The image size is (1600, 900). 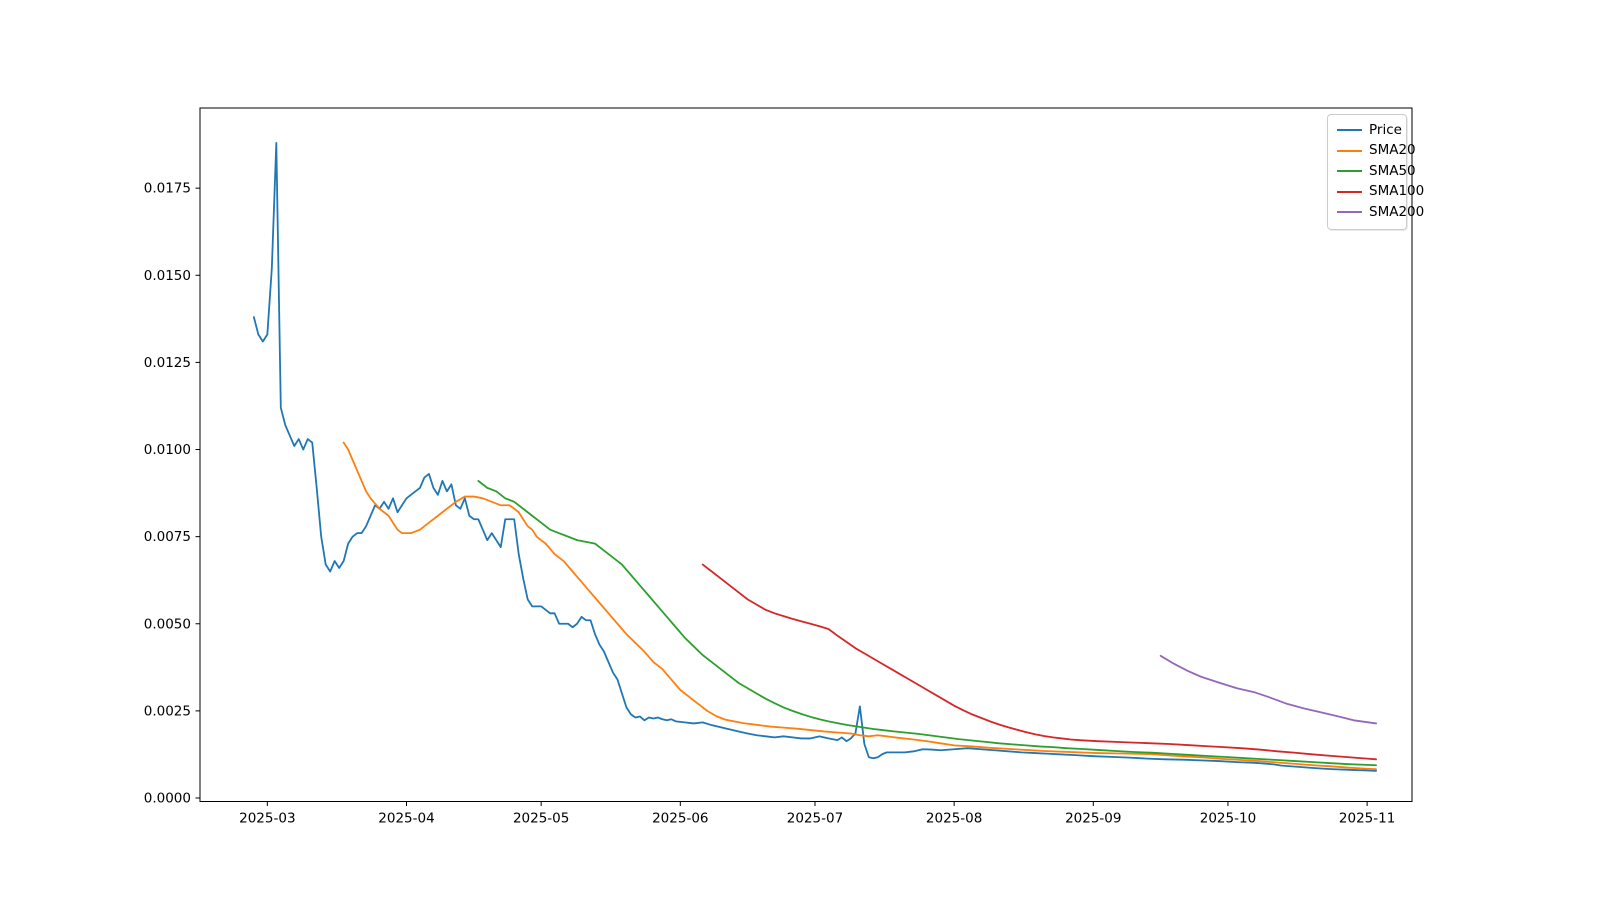 I want to click on legend-label: SMA100, so click(x=1397, y=191).